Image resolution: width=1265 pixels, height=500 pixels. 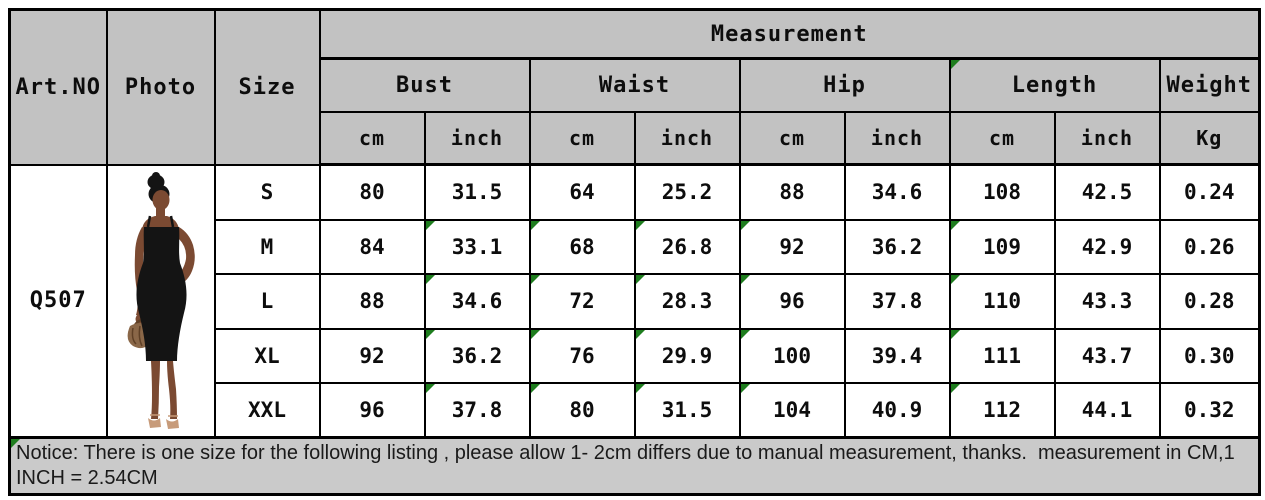 What do you see at coordinates (789, 34) in the screenshot?
I see `header-measurement: Measurement` at bounding box center [789, 34].